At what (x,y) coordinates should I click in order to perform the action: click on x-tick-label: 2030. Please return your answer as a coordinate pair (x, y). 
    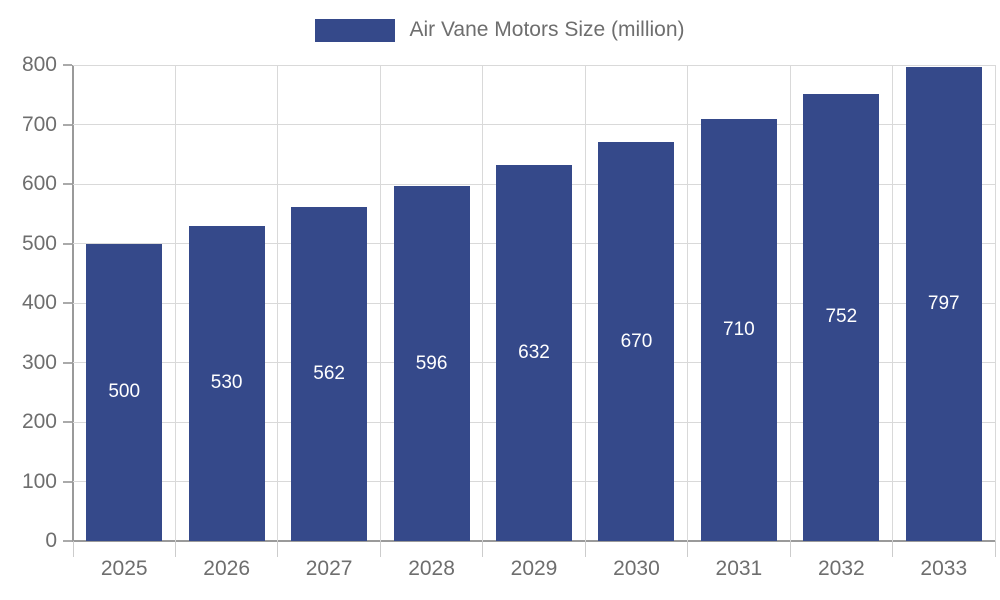
    Looking at the image, I should click on (636, 568).